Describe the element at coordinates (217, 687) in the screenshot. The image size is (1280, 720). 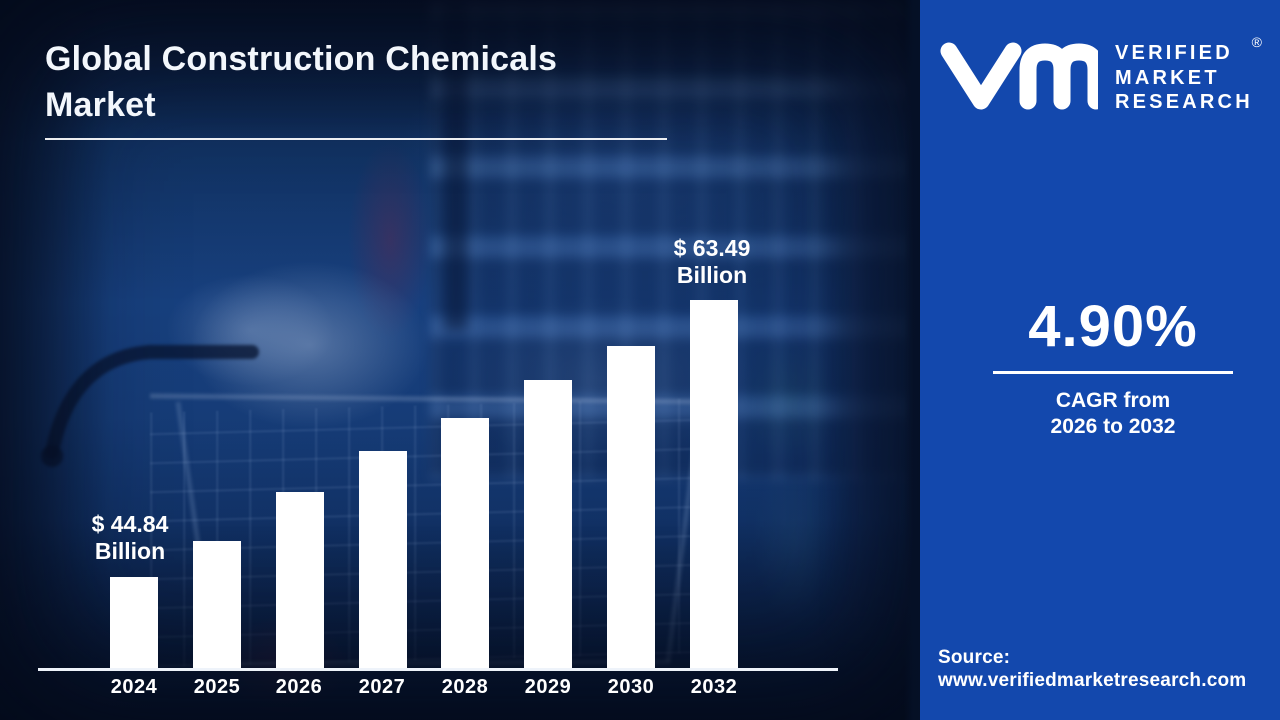
I see `x-tick-label-2025: 2025` at that location.